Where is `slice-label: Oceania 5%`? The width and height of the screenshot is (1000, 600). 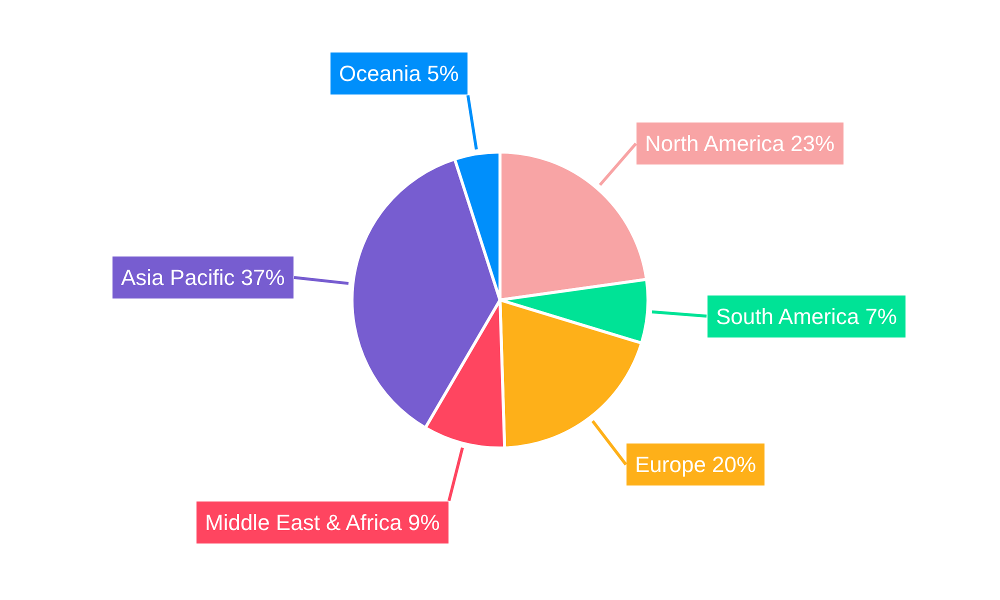 slice-label: Oceania 5% is located at coordinates (399, 73).